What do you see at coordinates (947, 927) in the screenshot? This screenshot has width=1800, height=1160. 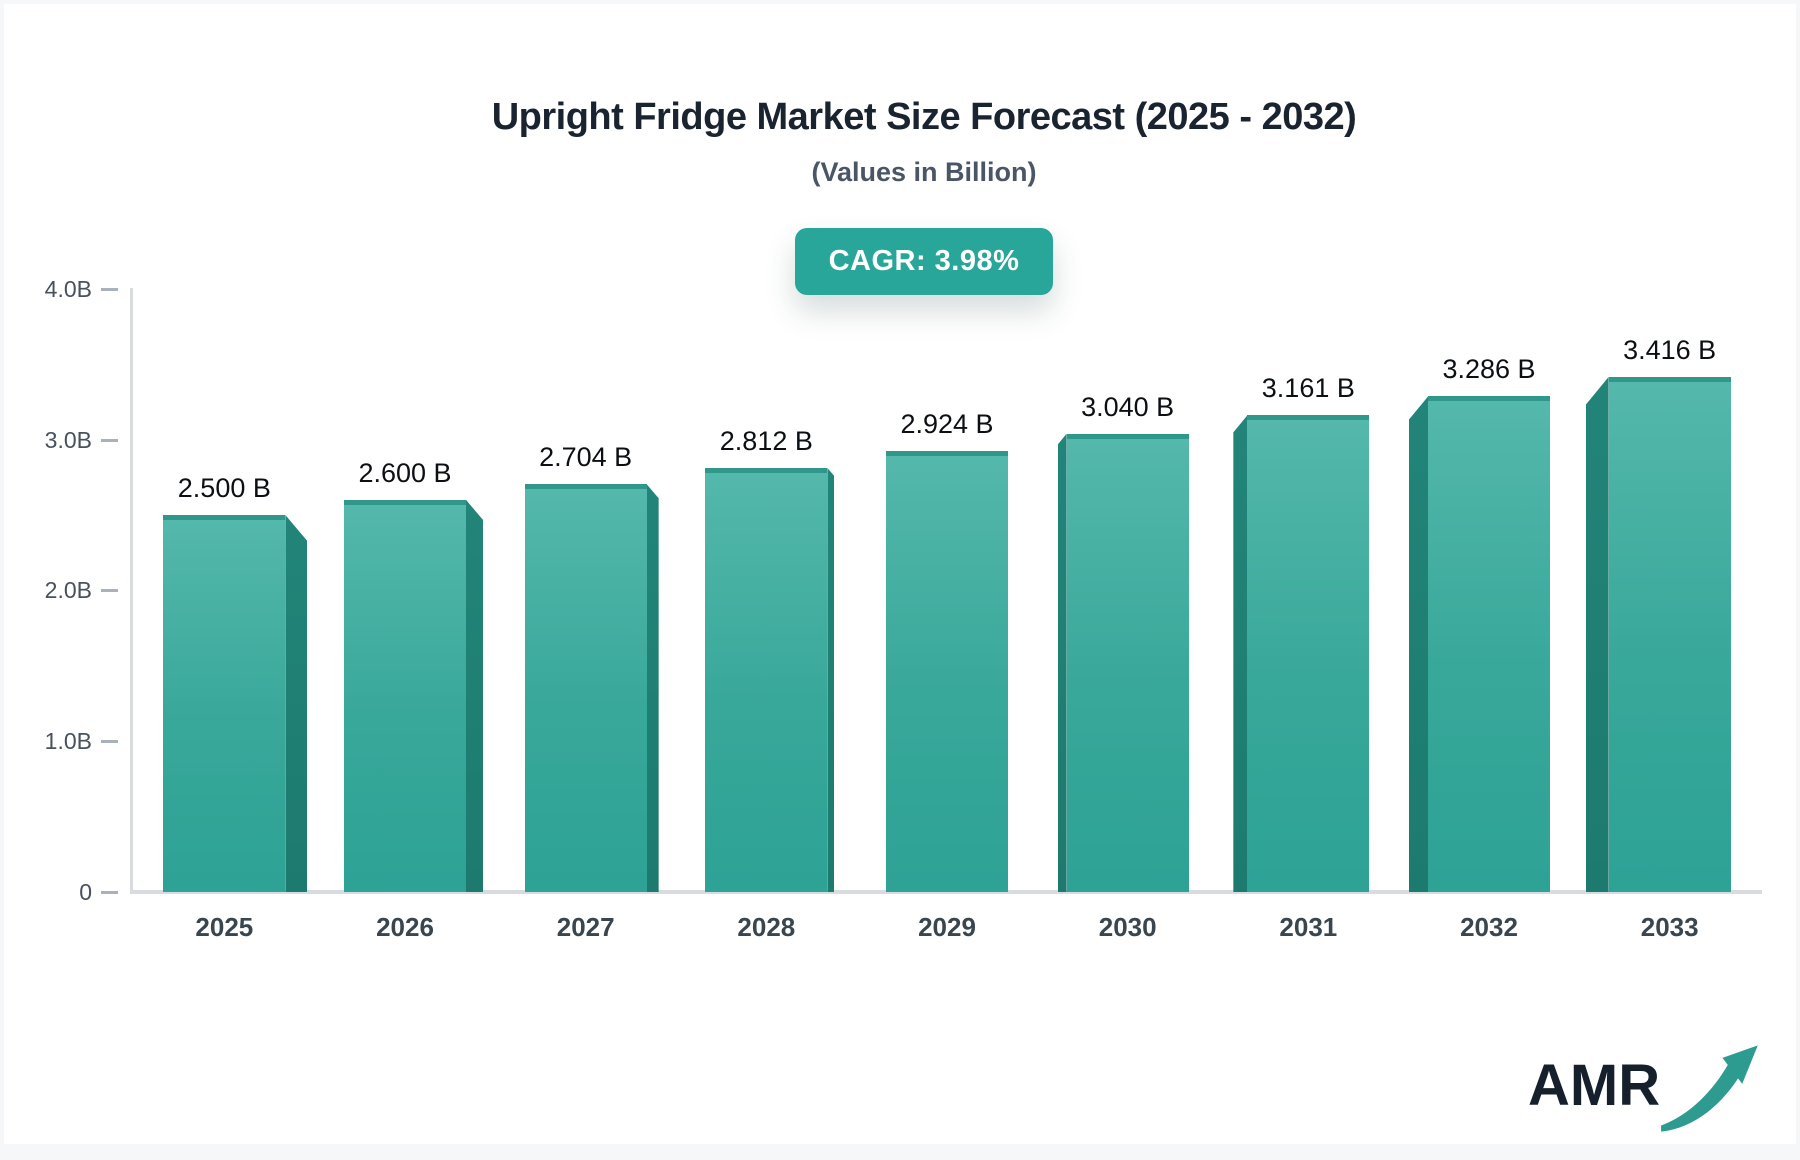 I see `x-axis-year-label: 2029` at bounding box center [947, 927].